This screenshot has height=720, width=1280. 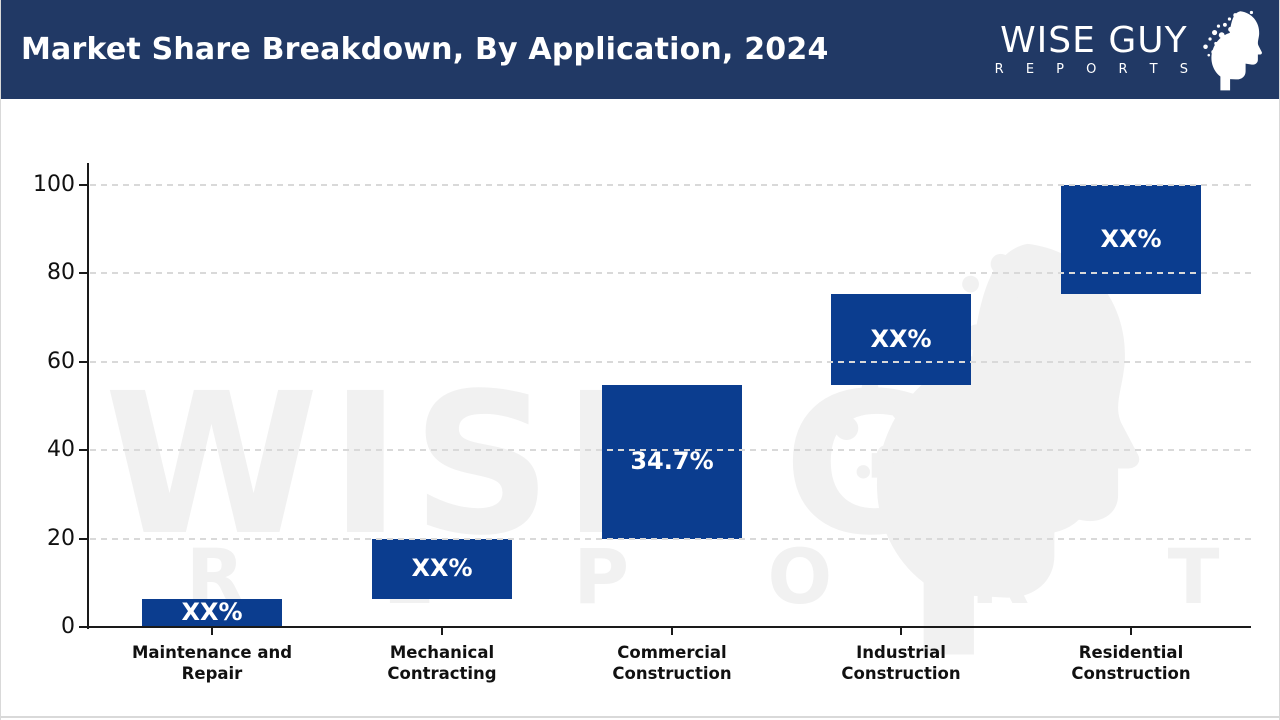 I want to click on x-axis-spine, so click(x=669, y=627).